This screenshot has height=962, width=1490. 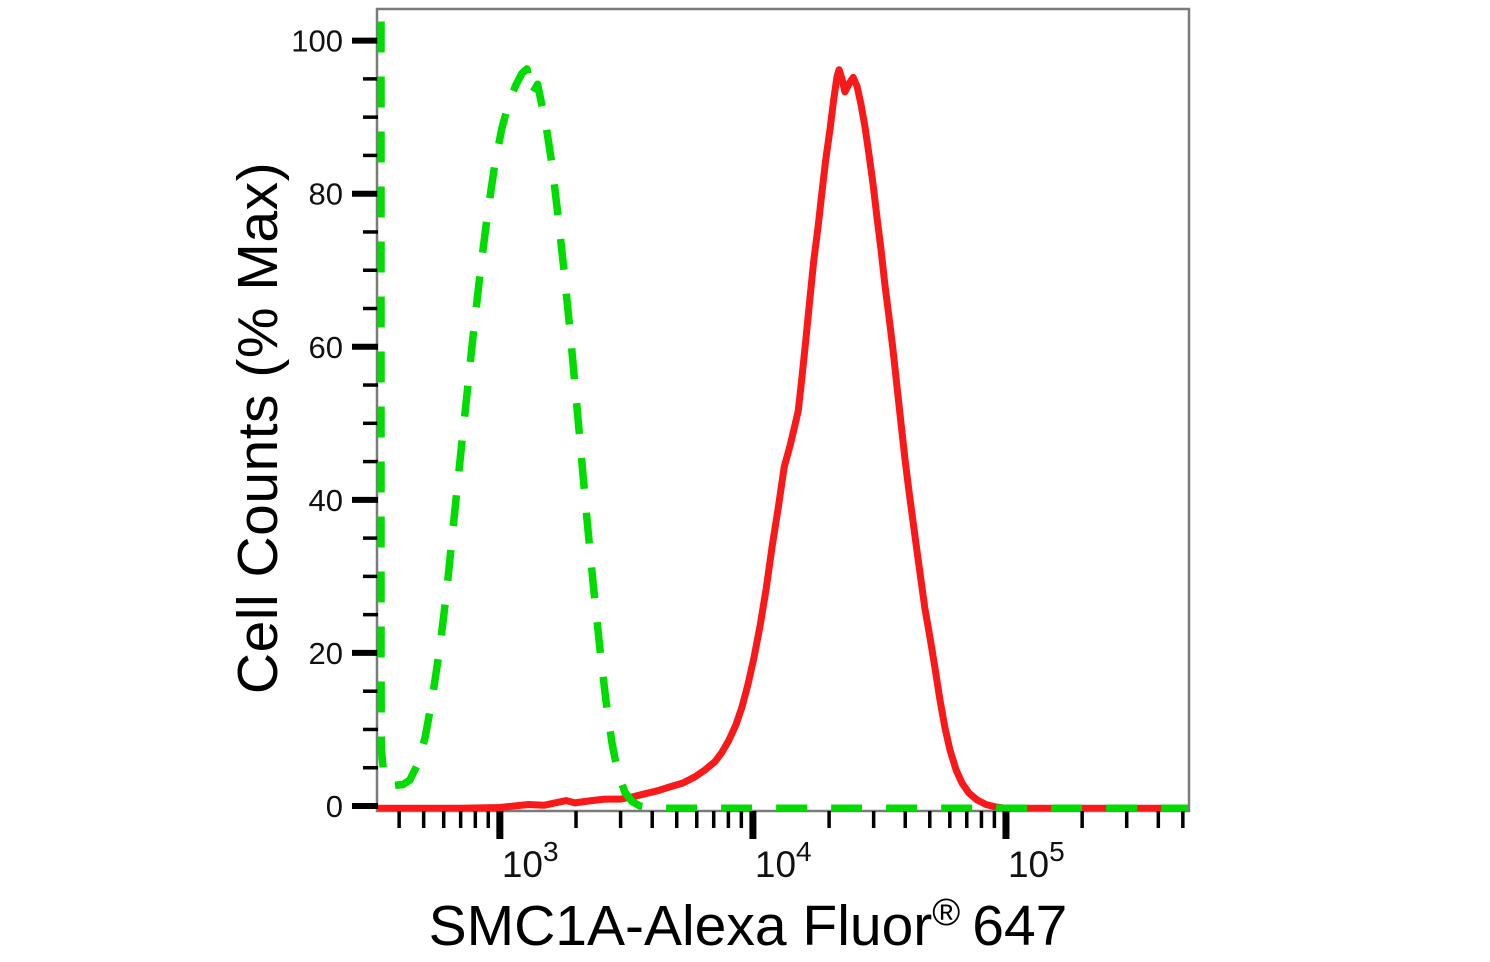 What do you see at coordinates (783, 860) in the screenshot?
I see `x-axis-tick-label: 10⁴` at bounding box center [783, 860].